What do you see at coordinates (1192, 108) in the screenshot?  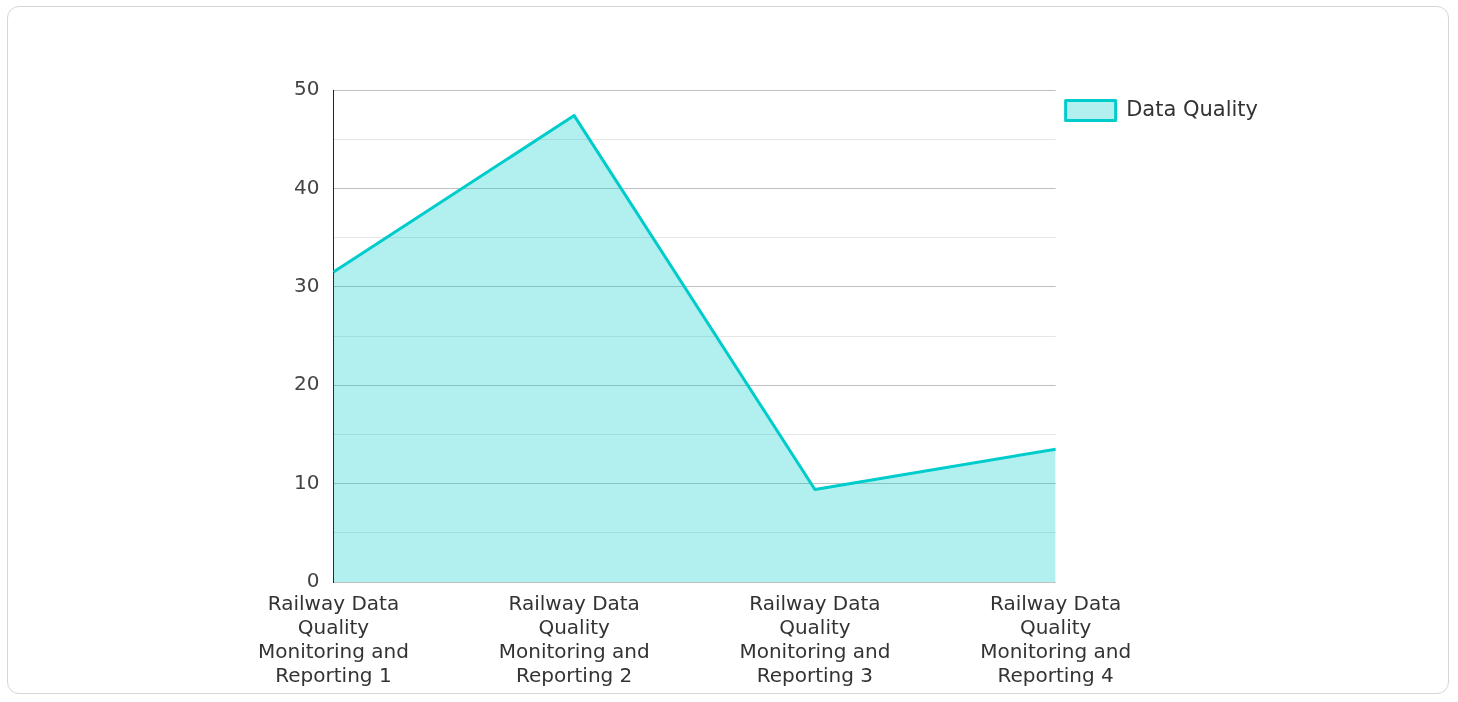 I see `legend-label: Data Quality` at bounding box center [1192, 108].